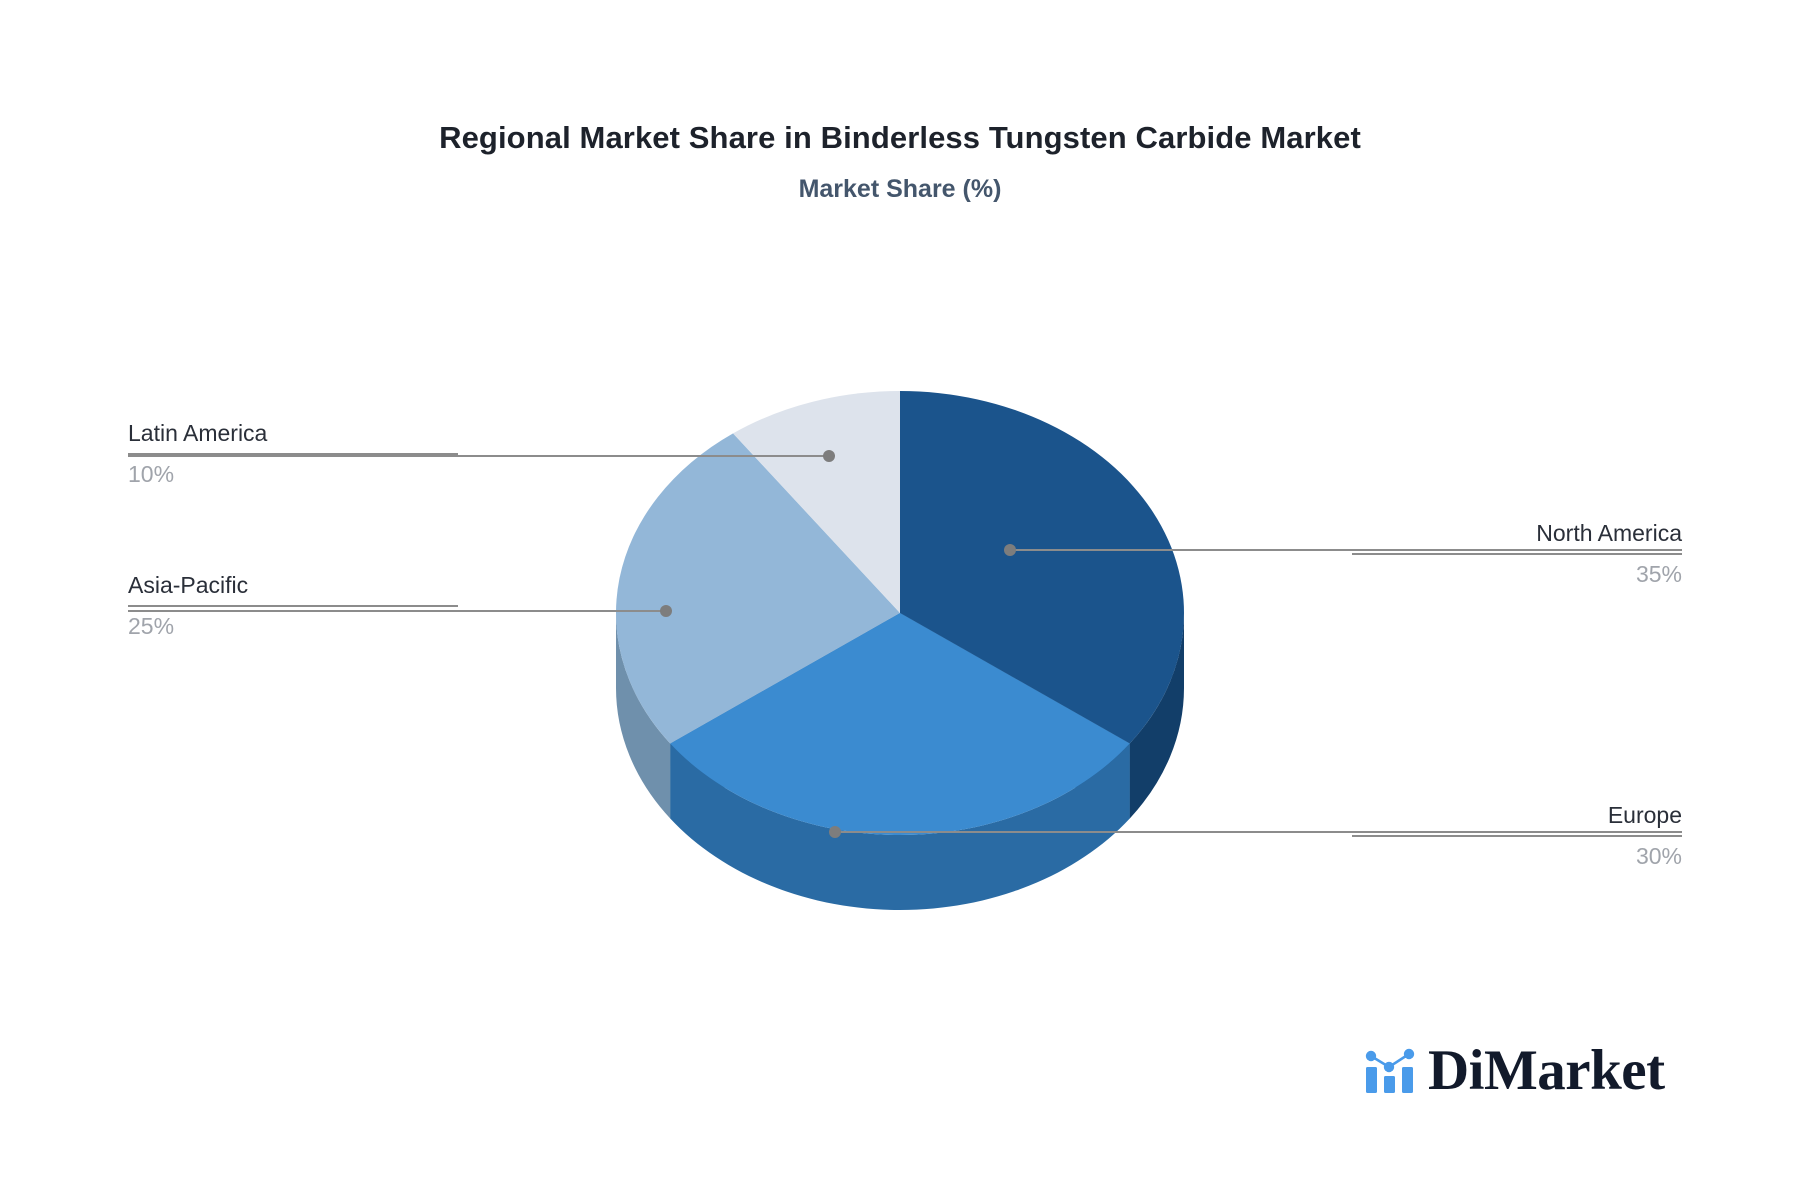 This screenshot has height=1196, width=1800. I want to click on callout-value-latin-america: 10%, so click(151, 474).